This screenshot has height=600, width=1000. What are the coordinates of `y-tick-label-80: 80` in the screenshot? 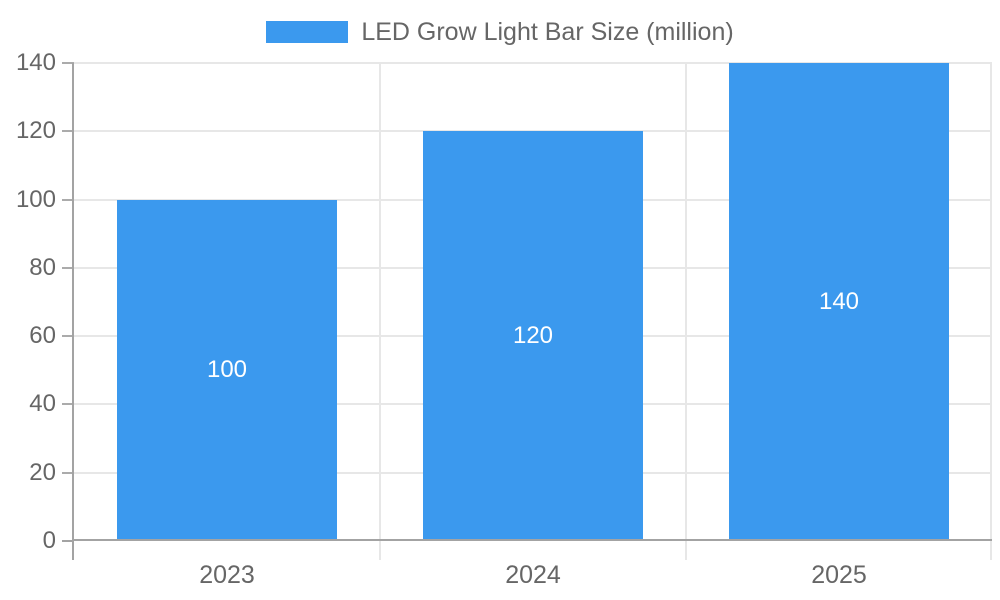 It's located at (42, 267).